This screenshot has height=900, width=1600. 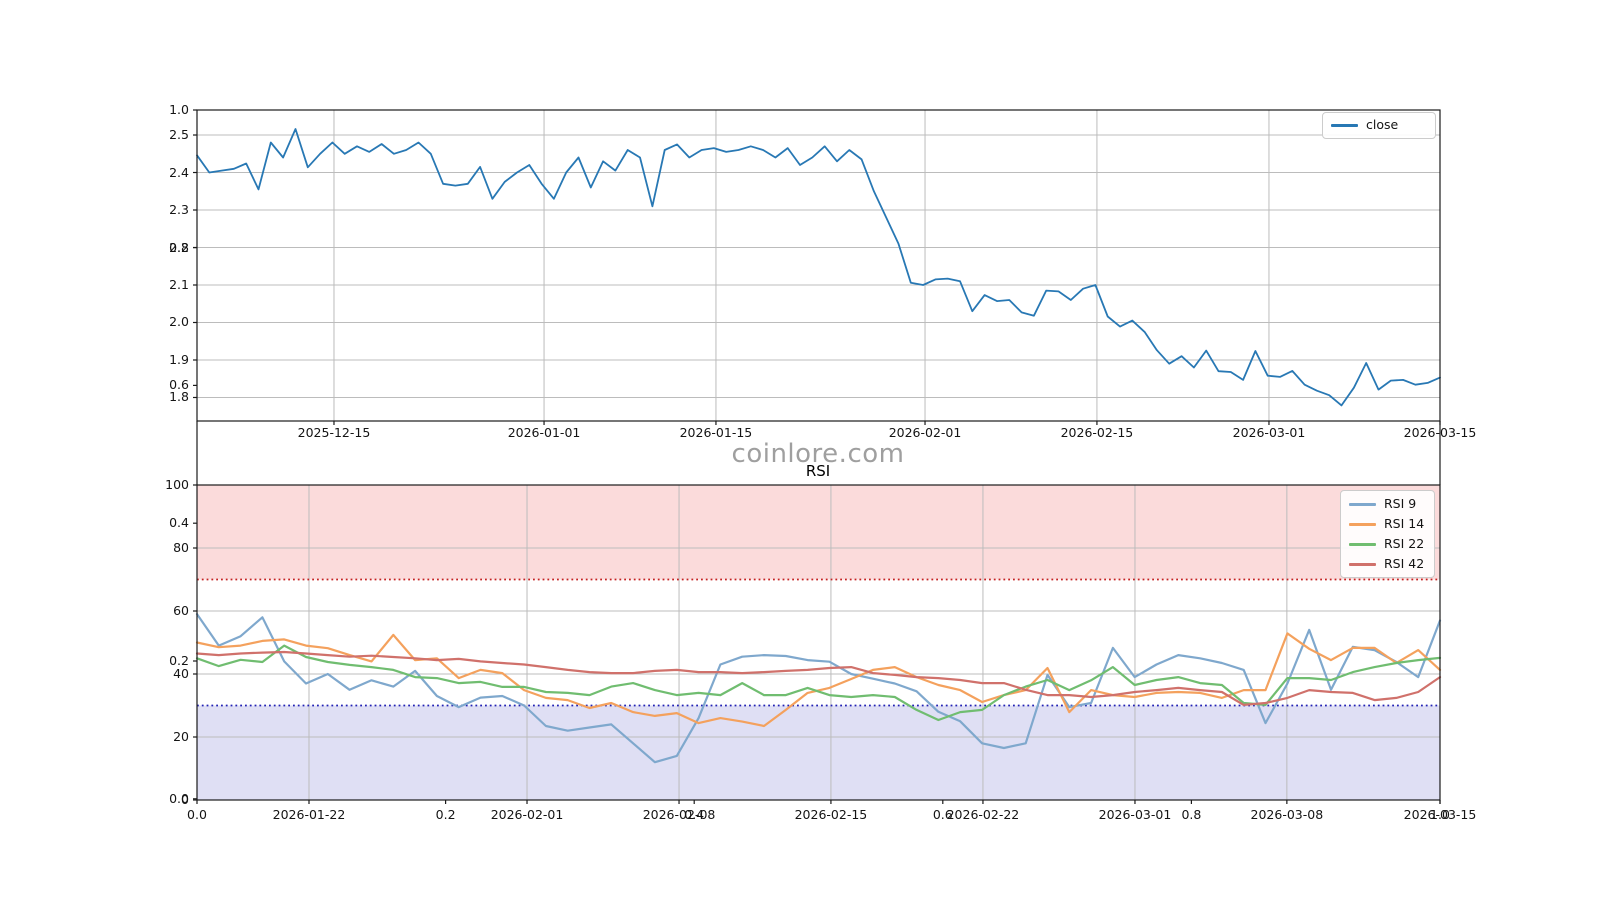 What do you see at coordinates (1382, 125) in the screenshot?
I see `legend-label-close: close` at bounding box center [1382, 125].